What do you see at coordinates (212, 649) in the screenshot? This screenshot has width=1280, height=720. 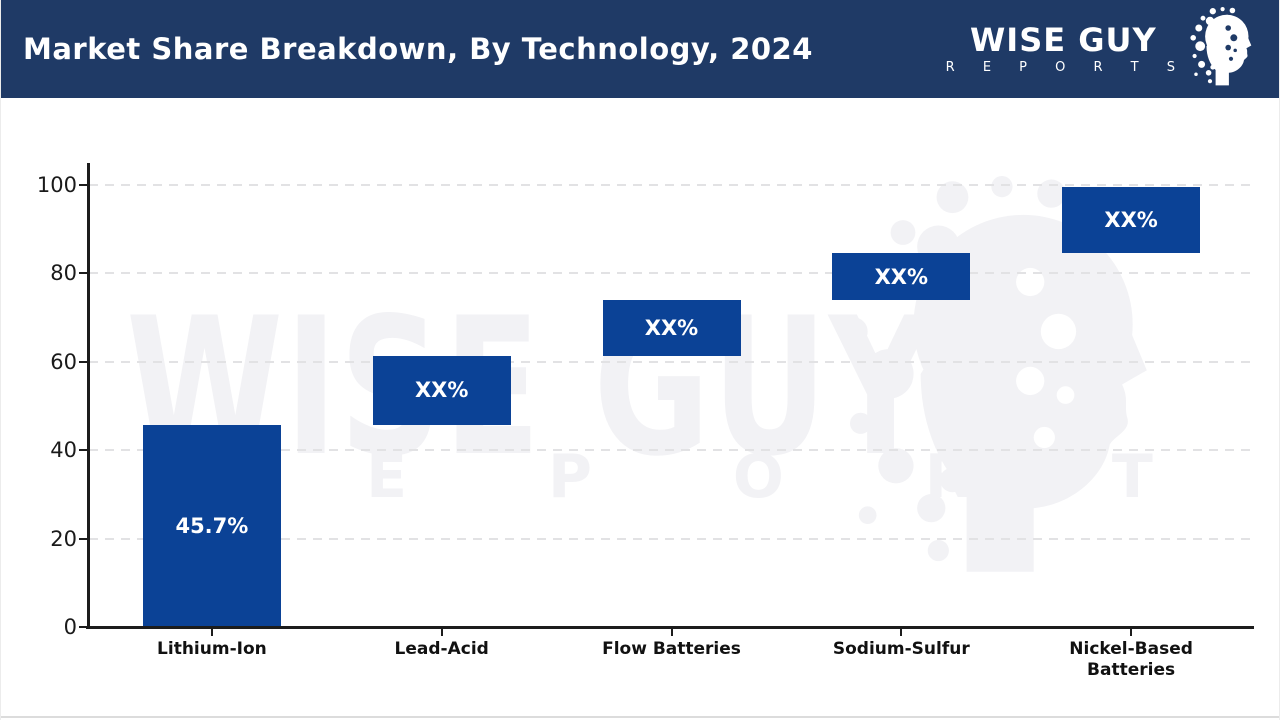 I see `x-axis-category-label: Lithium-Ion` at bounding box center [212, 649].